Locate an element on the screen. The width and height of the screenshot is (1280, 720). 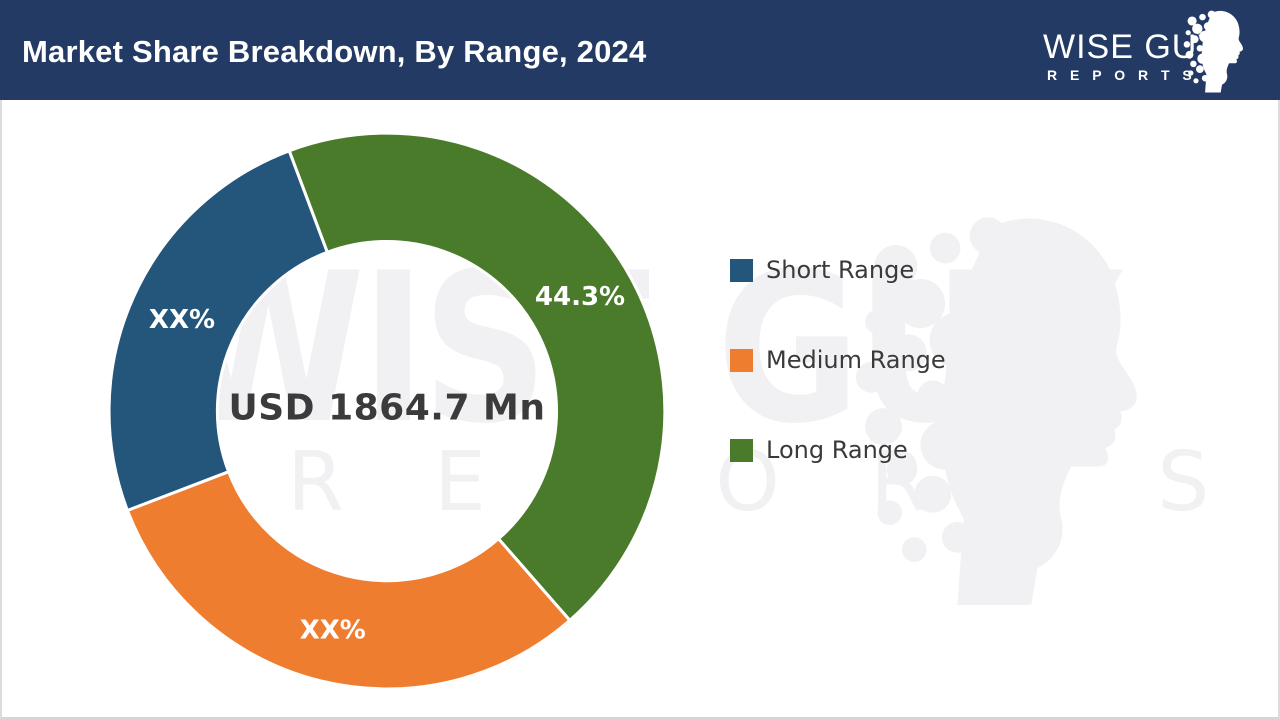
logo-wordmark: WISE GUY is located at coordinates (1132, 47).